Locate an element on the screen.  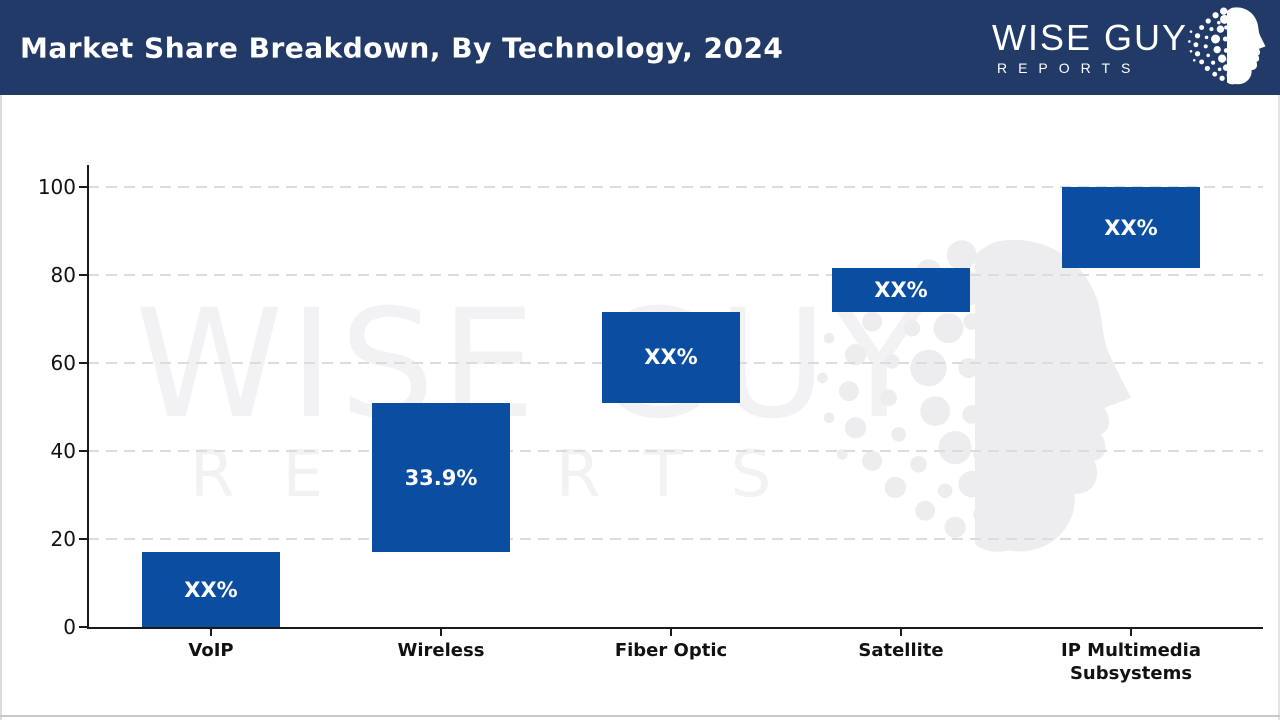
frame-edge-left is located at coordinates (1, 407).